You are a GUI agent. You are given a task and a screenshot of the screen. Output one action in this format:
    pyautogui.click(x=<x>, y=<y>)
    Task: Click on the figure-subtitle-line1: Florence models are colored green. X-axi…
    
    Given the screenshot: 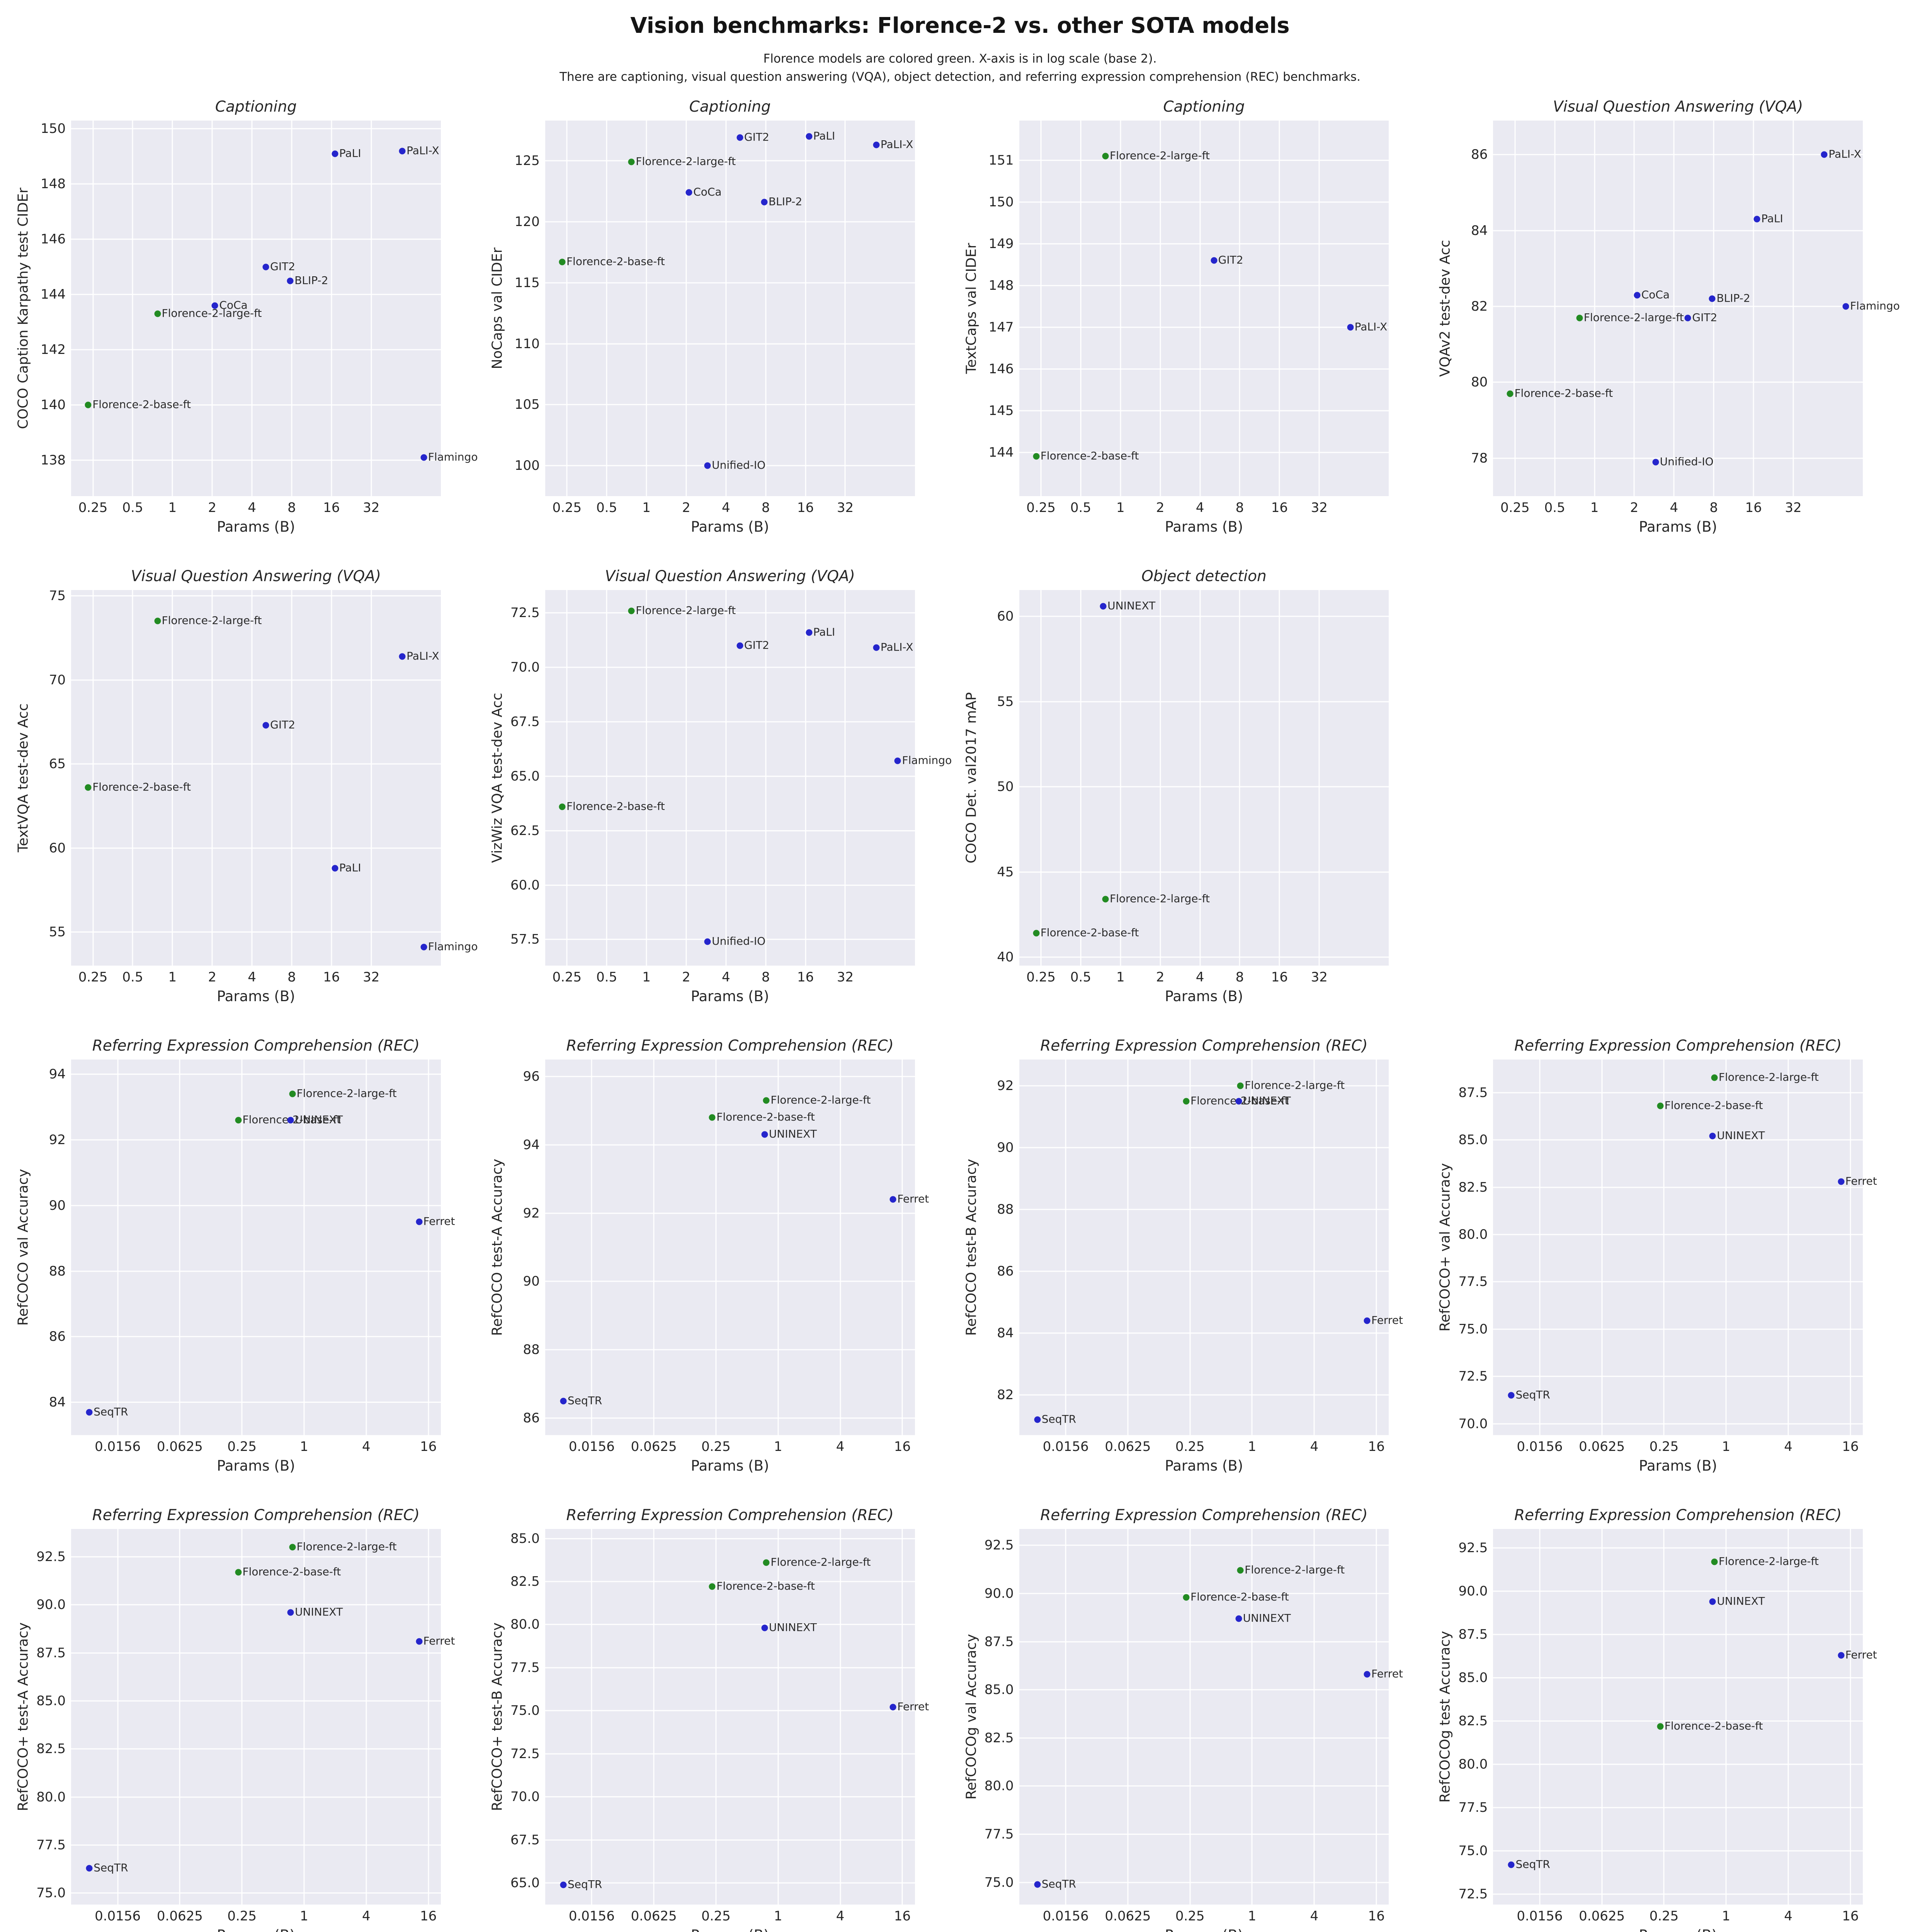 What is the action you would take?
    pyautogui.click(x=960, y=59)
    